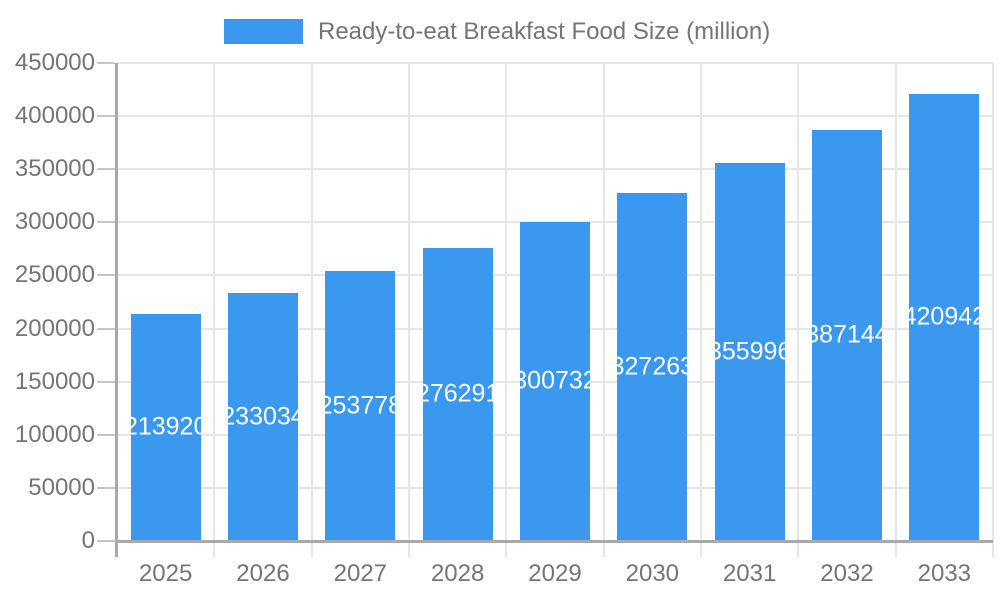 This screenshot has width=1000, height=600. I want to click on x-axis-tick-label: 2031, so click(749, 573).